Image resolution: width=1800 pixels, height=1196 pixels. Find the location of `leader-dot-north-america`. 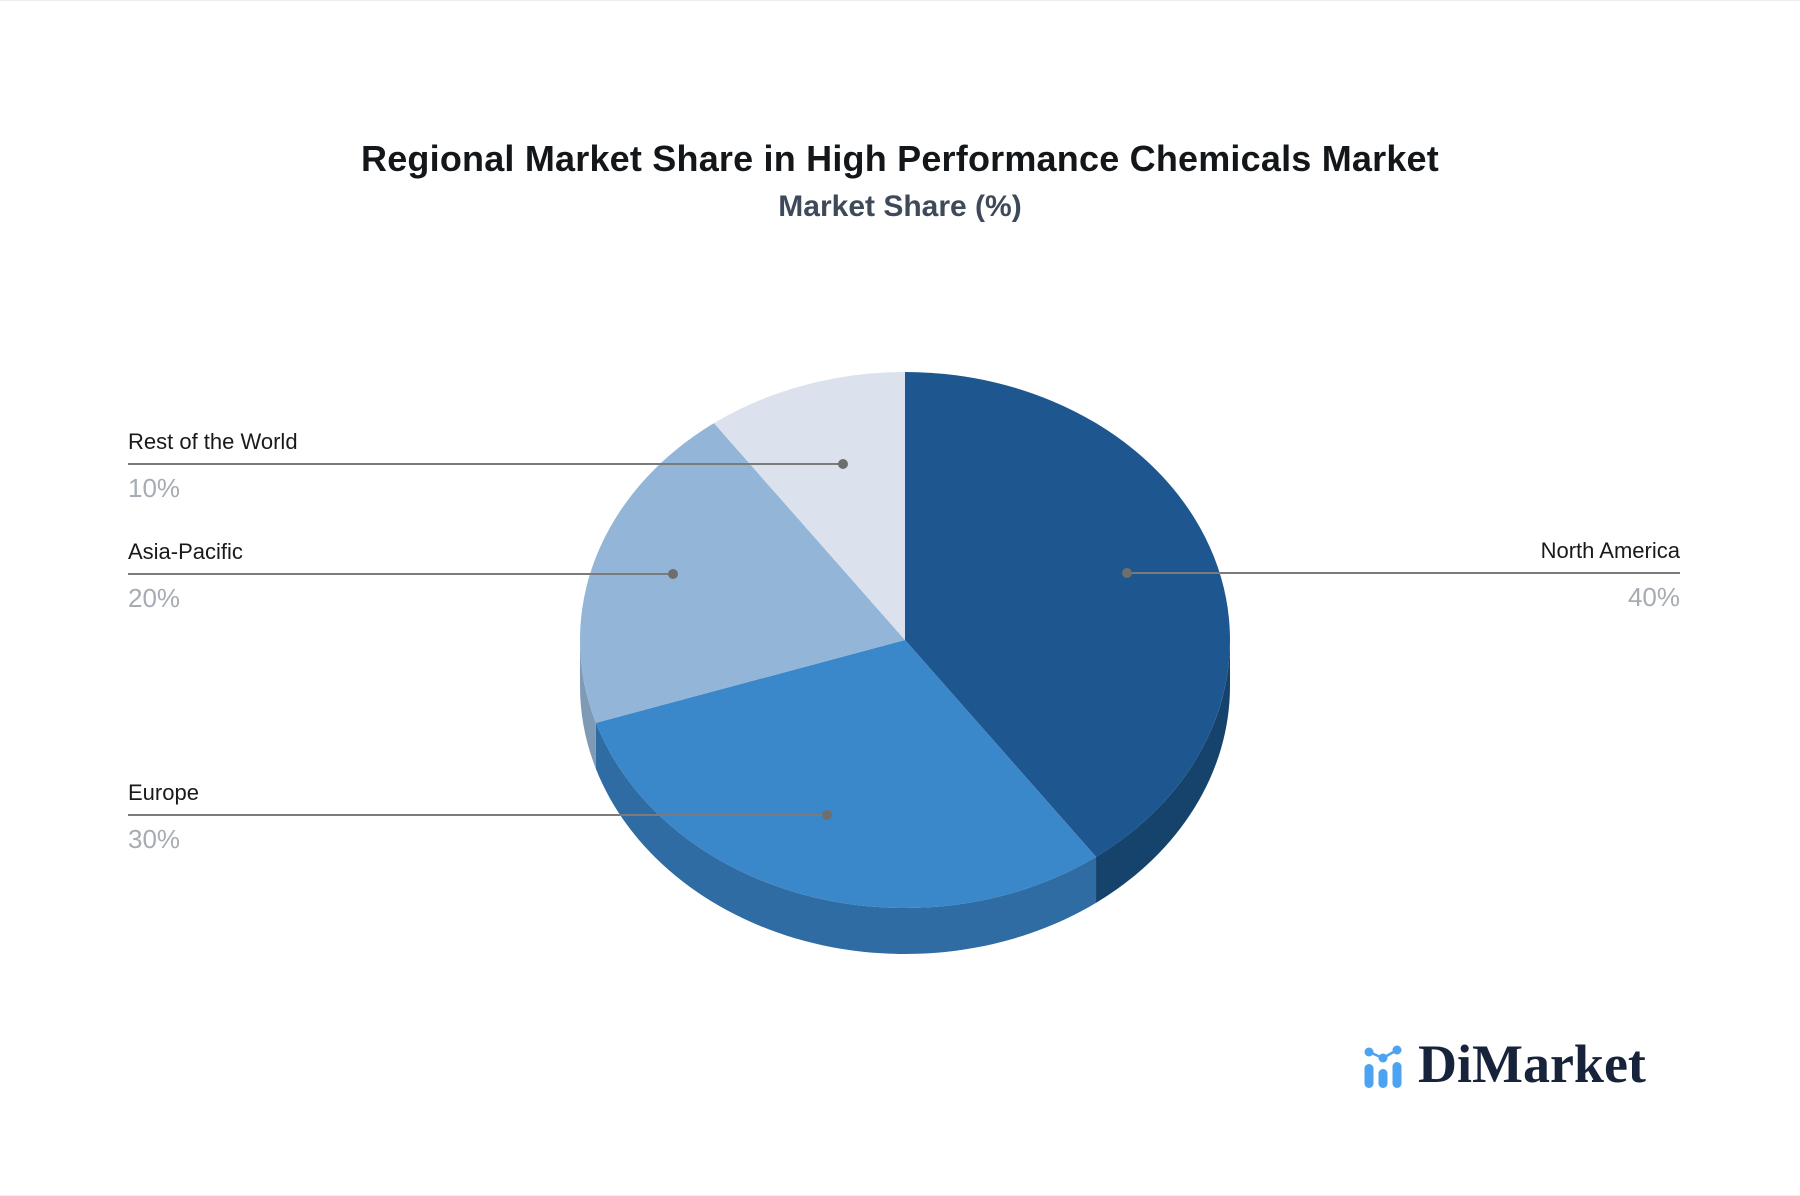

leader-dot-north-america is located at coordinates (1127, 573).